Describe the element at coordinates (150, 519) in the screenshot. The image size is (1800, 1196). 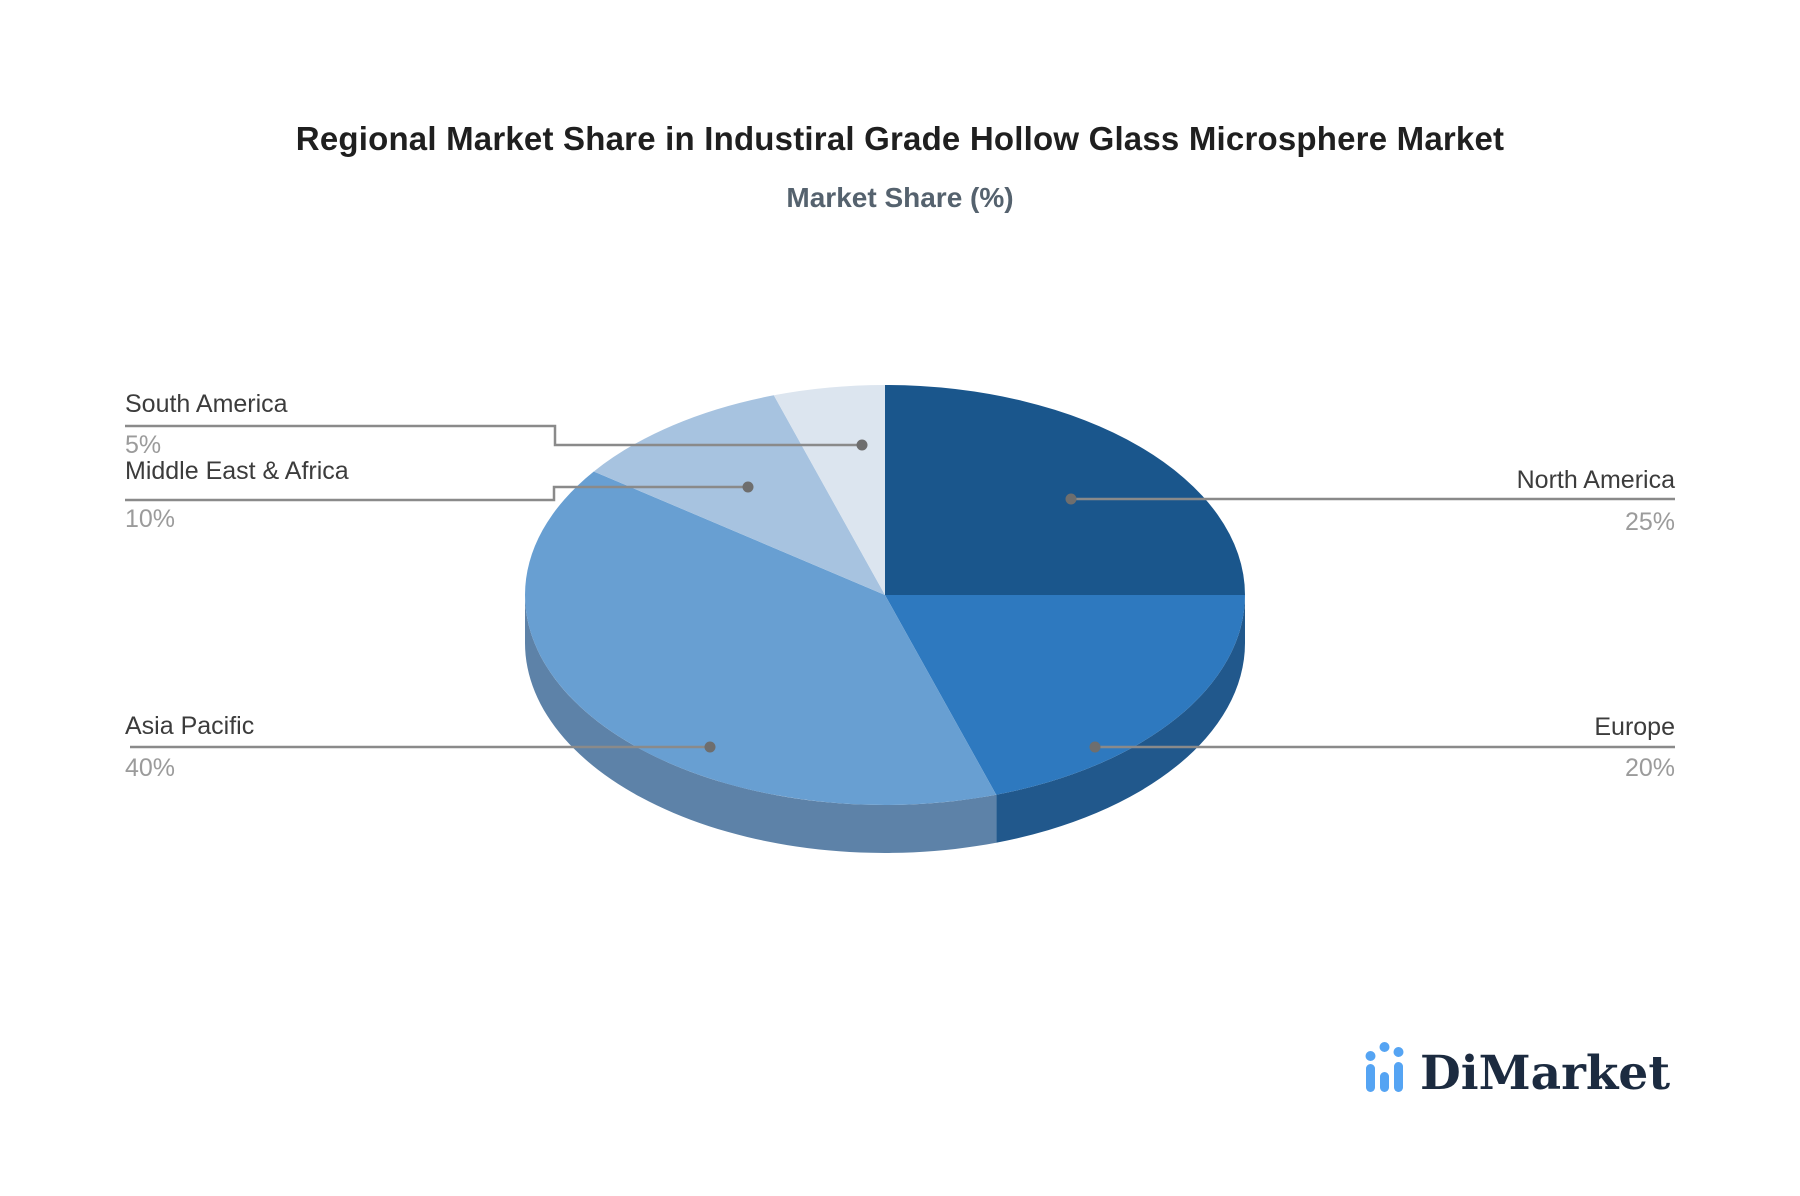
I see `value-middle-east-africa: 10%` at that location.